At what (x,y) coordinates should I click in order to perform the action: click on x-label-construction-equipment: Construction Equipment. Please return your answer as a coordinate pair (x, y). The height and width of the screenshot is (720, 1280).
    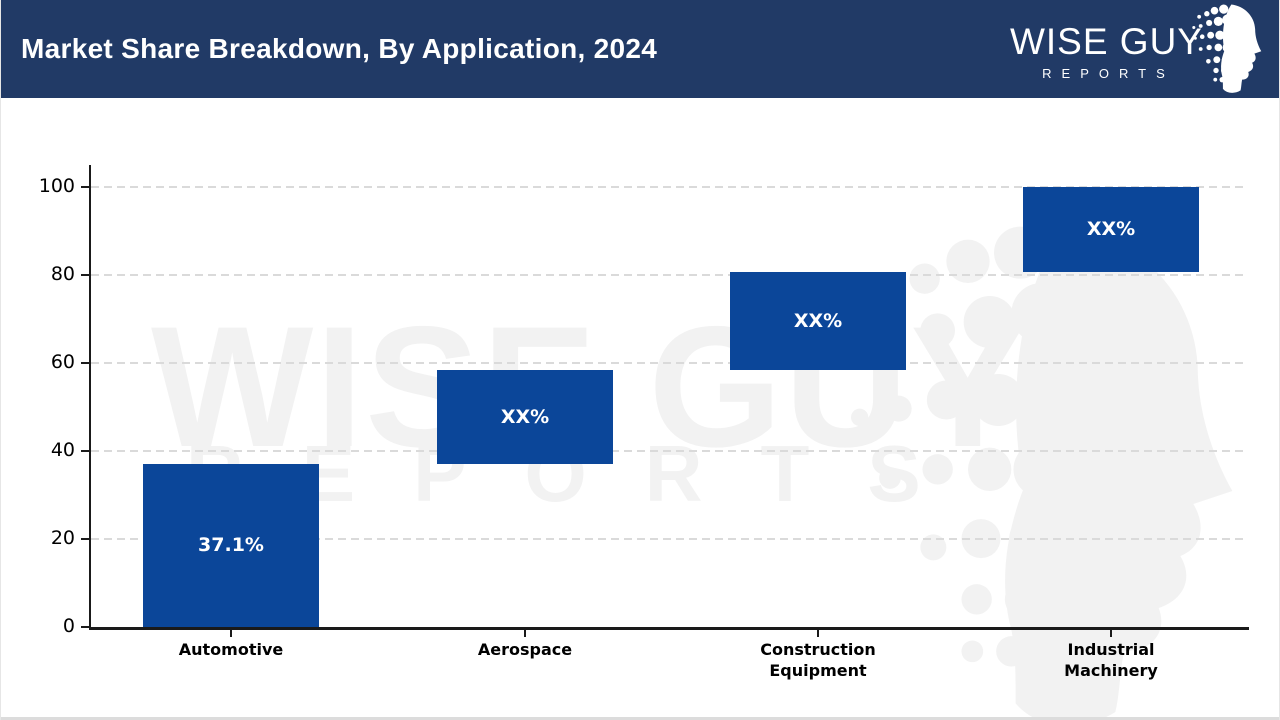
    Looking at the image, I should click on (818, 661).